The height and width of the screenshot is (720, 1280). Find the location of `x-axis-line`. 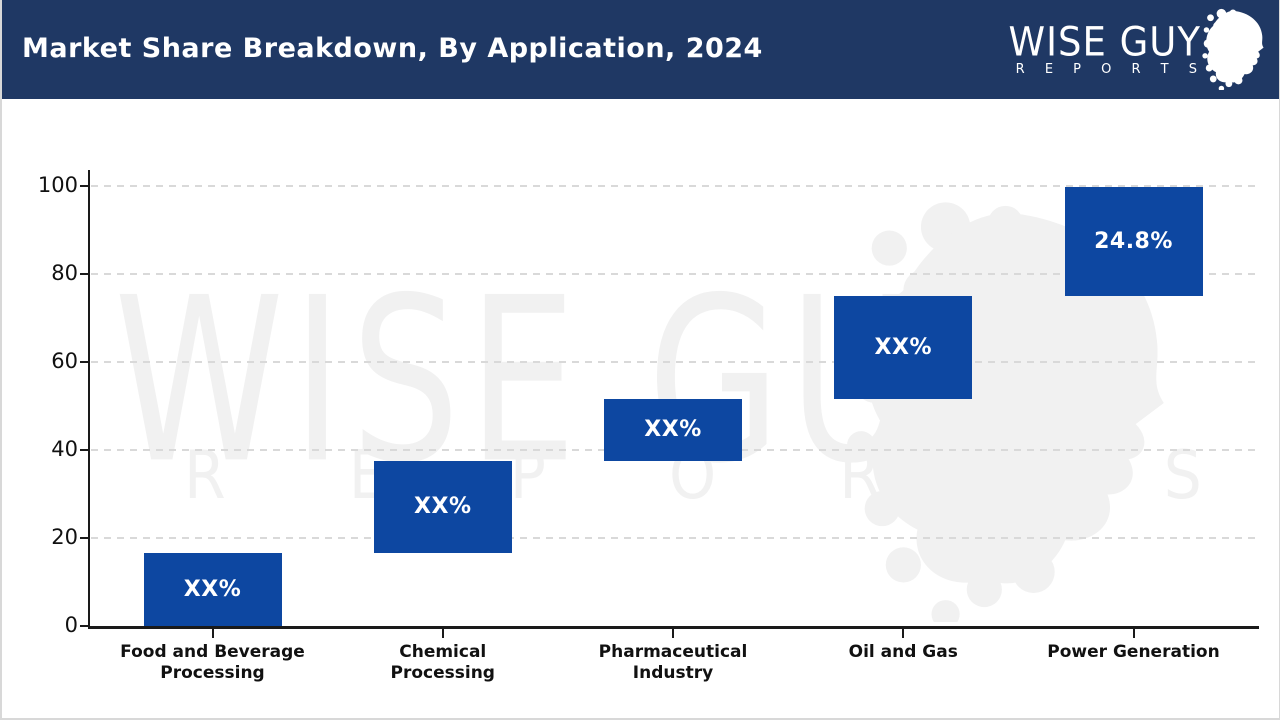

x-axis-line is located at coordinates (673, 627).